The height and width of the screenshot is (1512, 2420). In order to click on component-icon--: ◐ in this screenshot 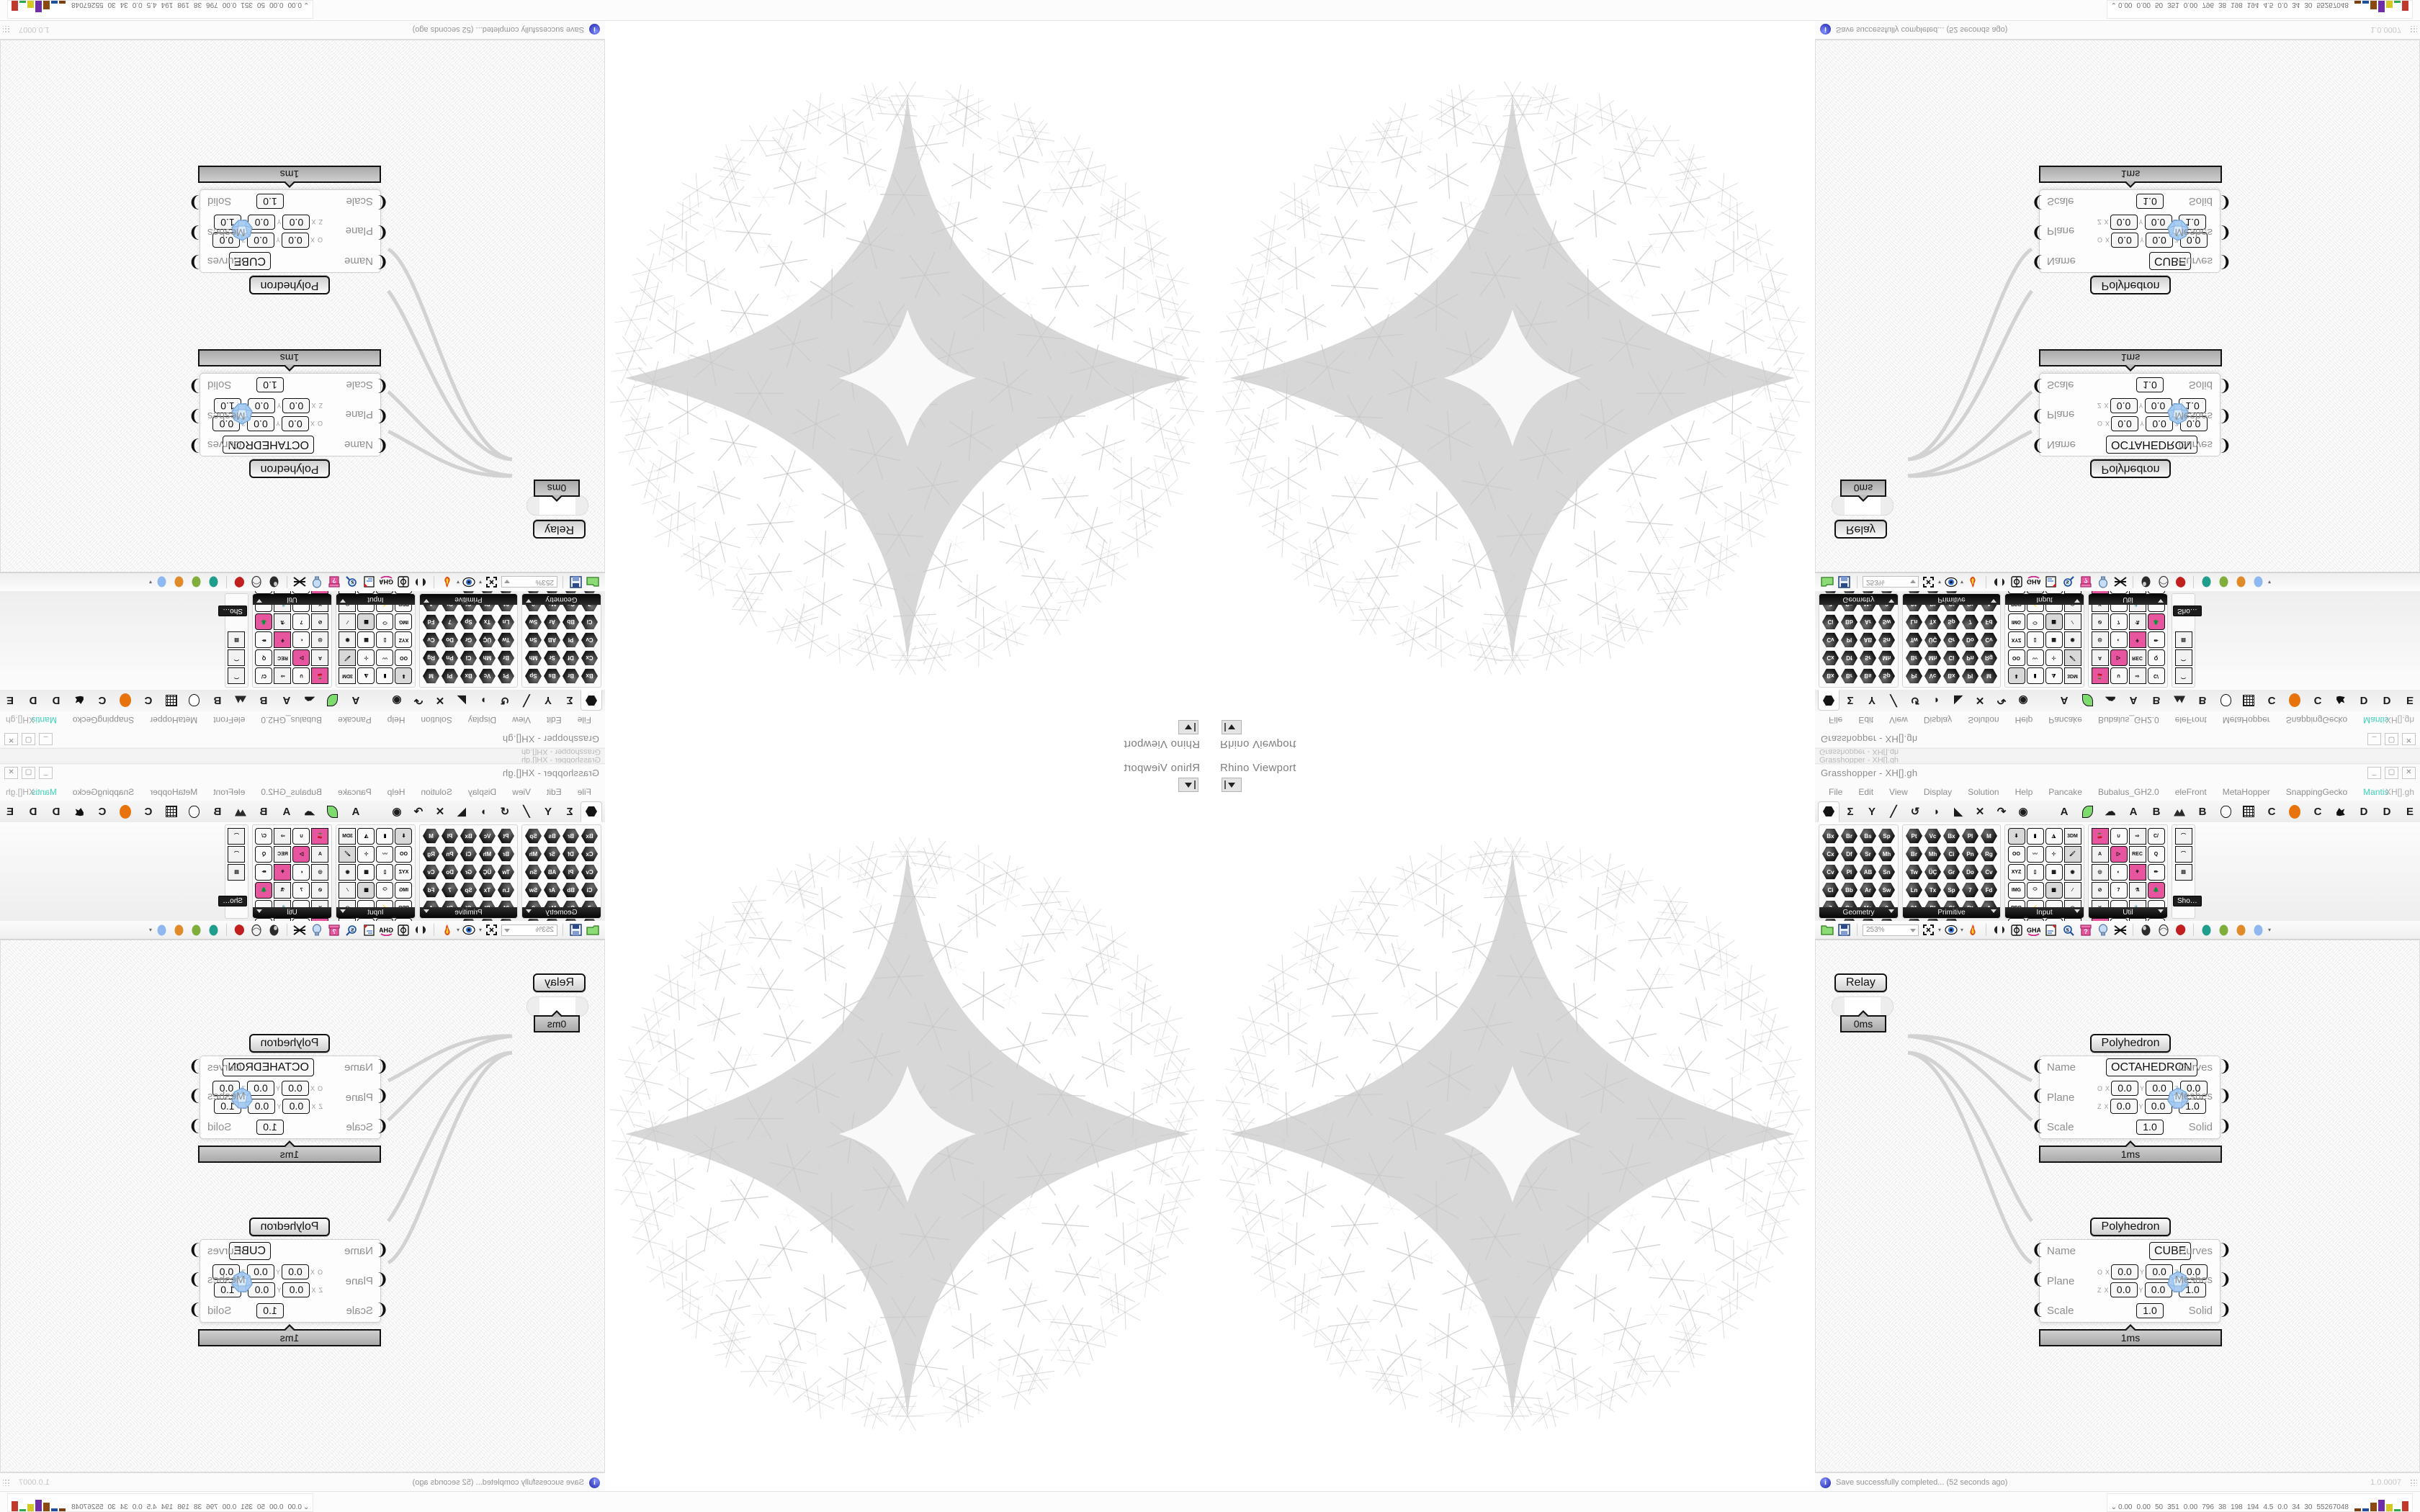, I will do `click(2119, 872)`.